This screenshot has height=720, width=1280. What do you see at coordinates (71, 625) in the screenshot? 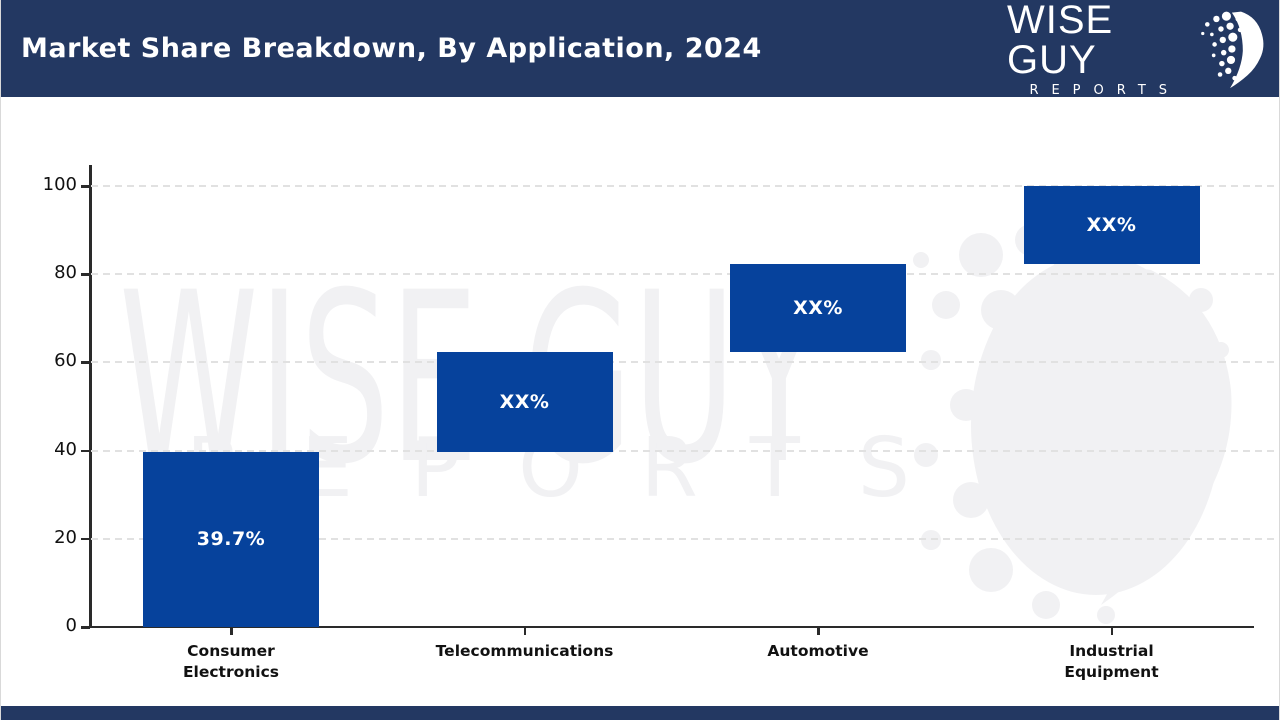
I see `y-tick-label-0: 0` at bounding box center [71, 625].